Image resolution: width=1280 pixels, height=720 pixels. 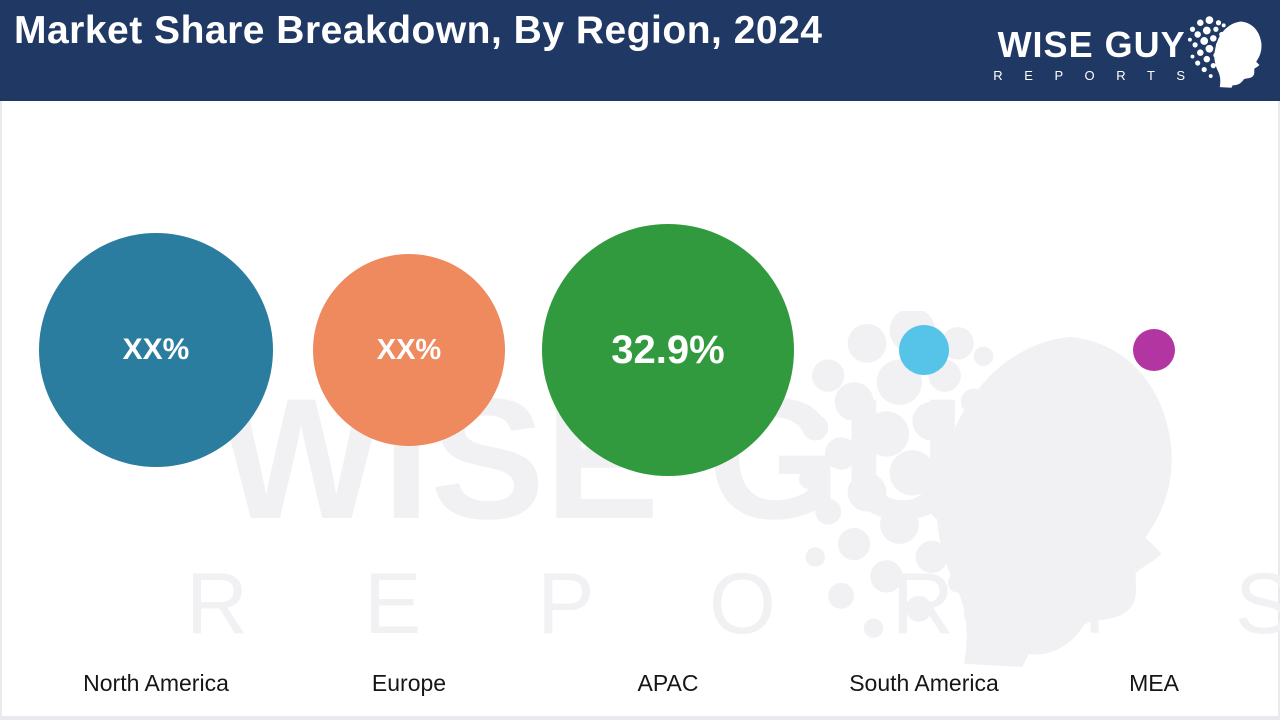 What do you see at coordinates (924, 683) in the screenshot?
I see `category-label-south-america: South America` at bounding box center [924, 683].